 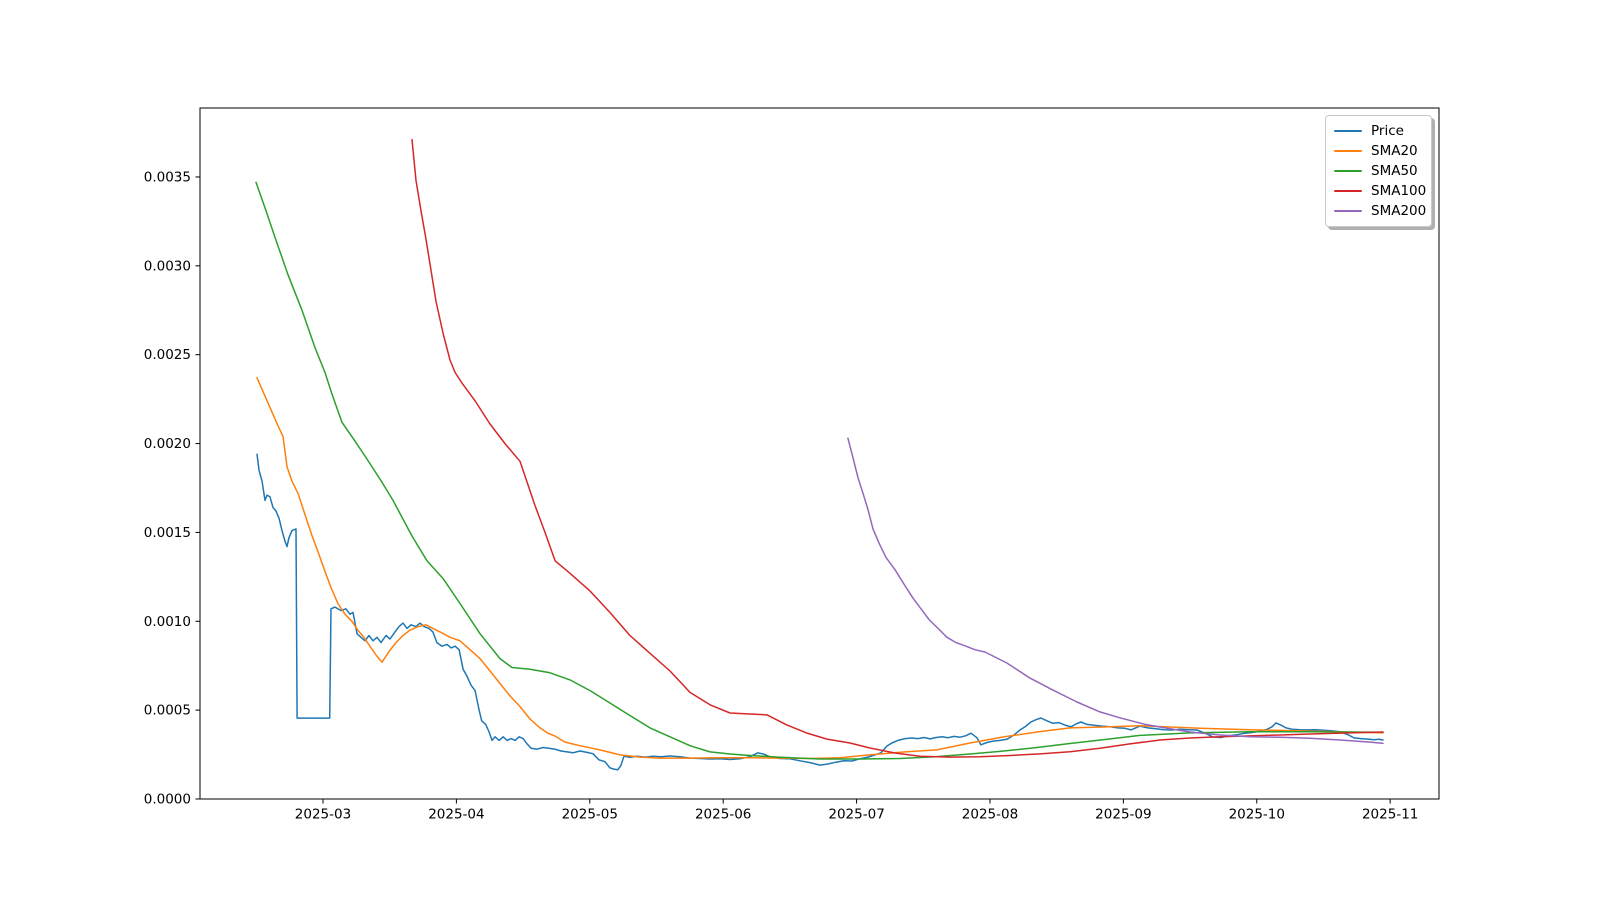 What do you see at coordinates (167, 444) in the screenshot?
I see `y-tick-label: 0.0020` at bounding box center [167, 444].